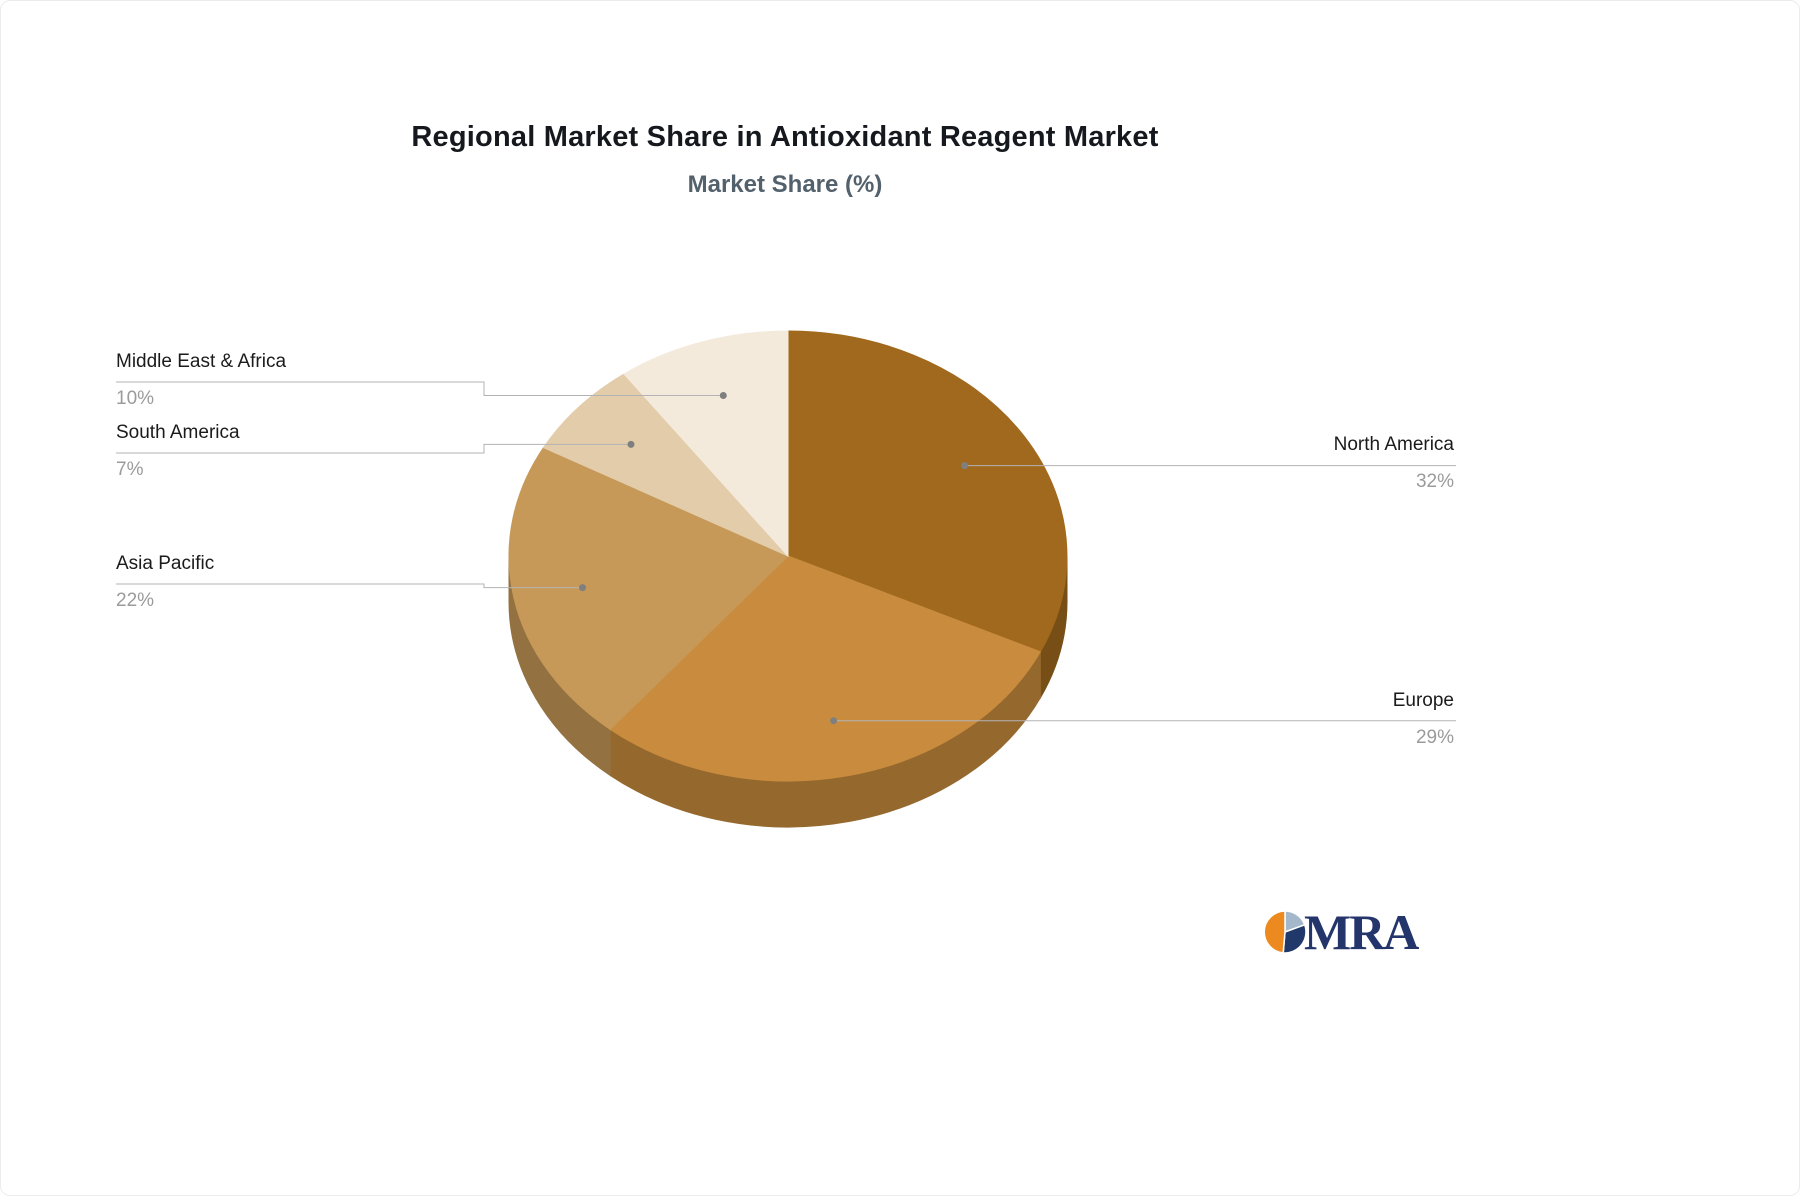  I want to click on label-middle-east-africa-name: Middle East & Africa, so click(201, 361).